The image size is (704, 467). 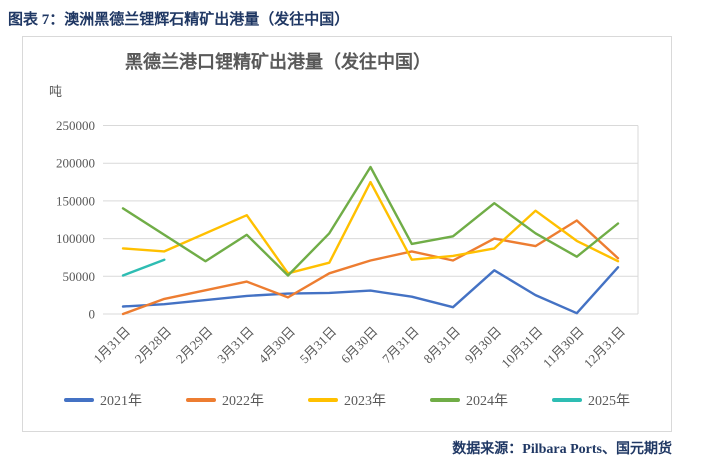 What do you see at coordinates (487, 401) in the screenshot?
I see `legend-label: 2024年` at bounding box center [487, 401].